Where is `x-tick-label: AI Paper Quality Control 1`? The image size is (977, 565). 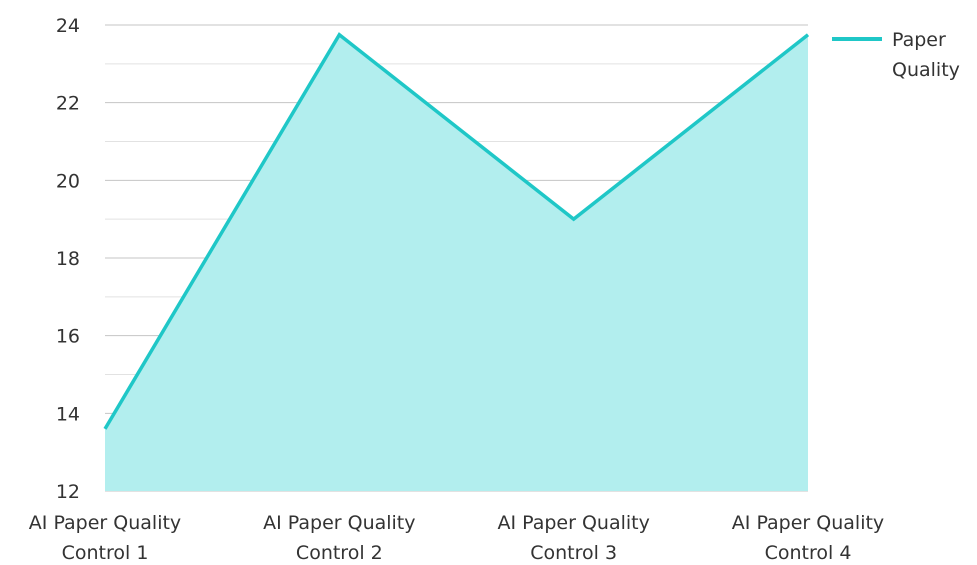
x-tick-label: AI Paper Quality Control 1 is located at coordinates (105, 538).